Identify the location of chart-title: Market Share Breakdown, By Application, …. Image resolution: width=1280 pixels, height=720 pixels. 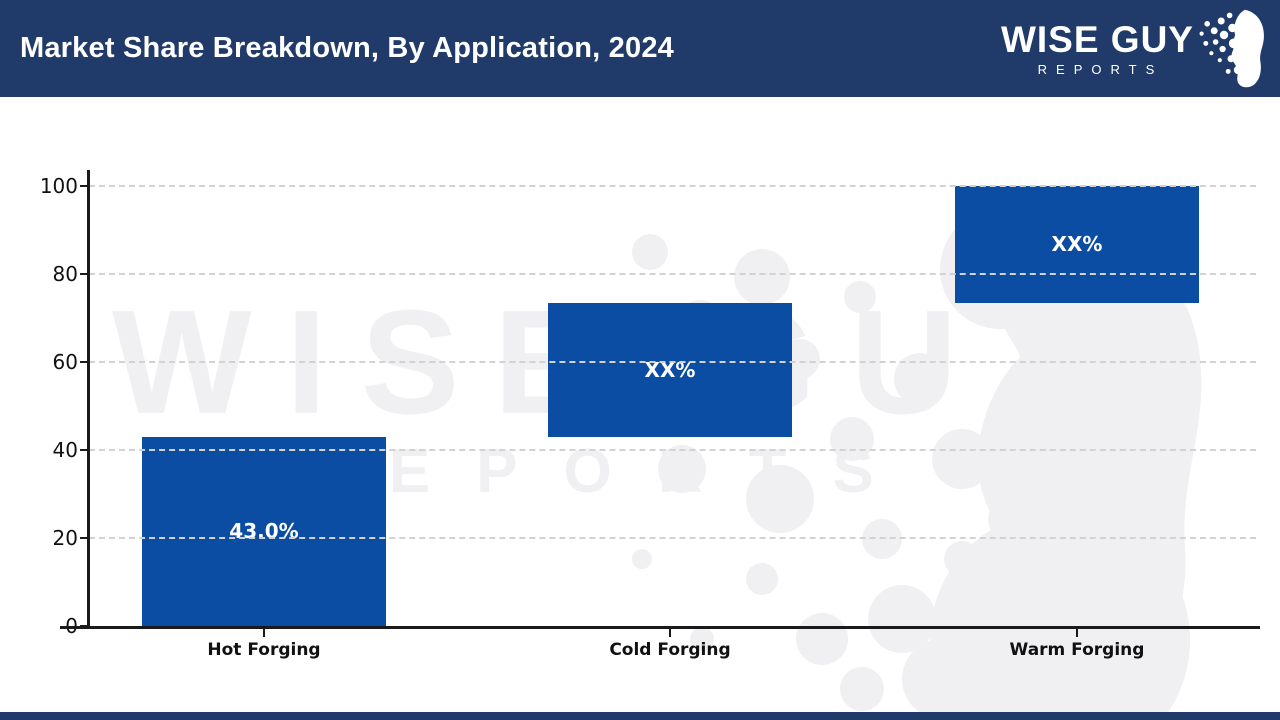
(347, 48).